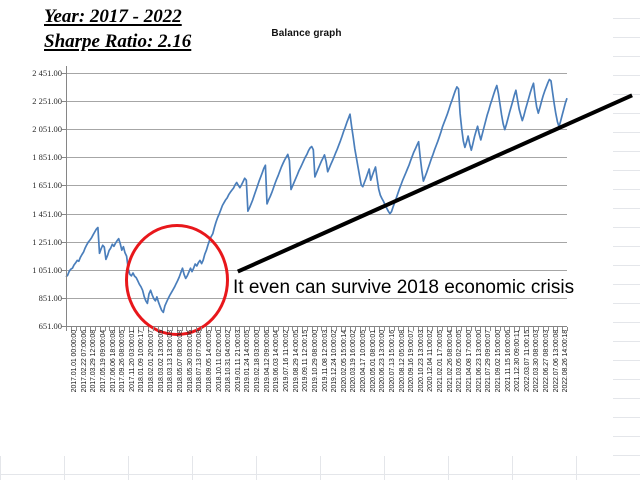 The image size is (640, 480). What do you see at coordinates (228, 361) in the screenshot?
I see `x-axis-tick-label: 2018.10.31 04:00:02` at bounding box center [228, 361].